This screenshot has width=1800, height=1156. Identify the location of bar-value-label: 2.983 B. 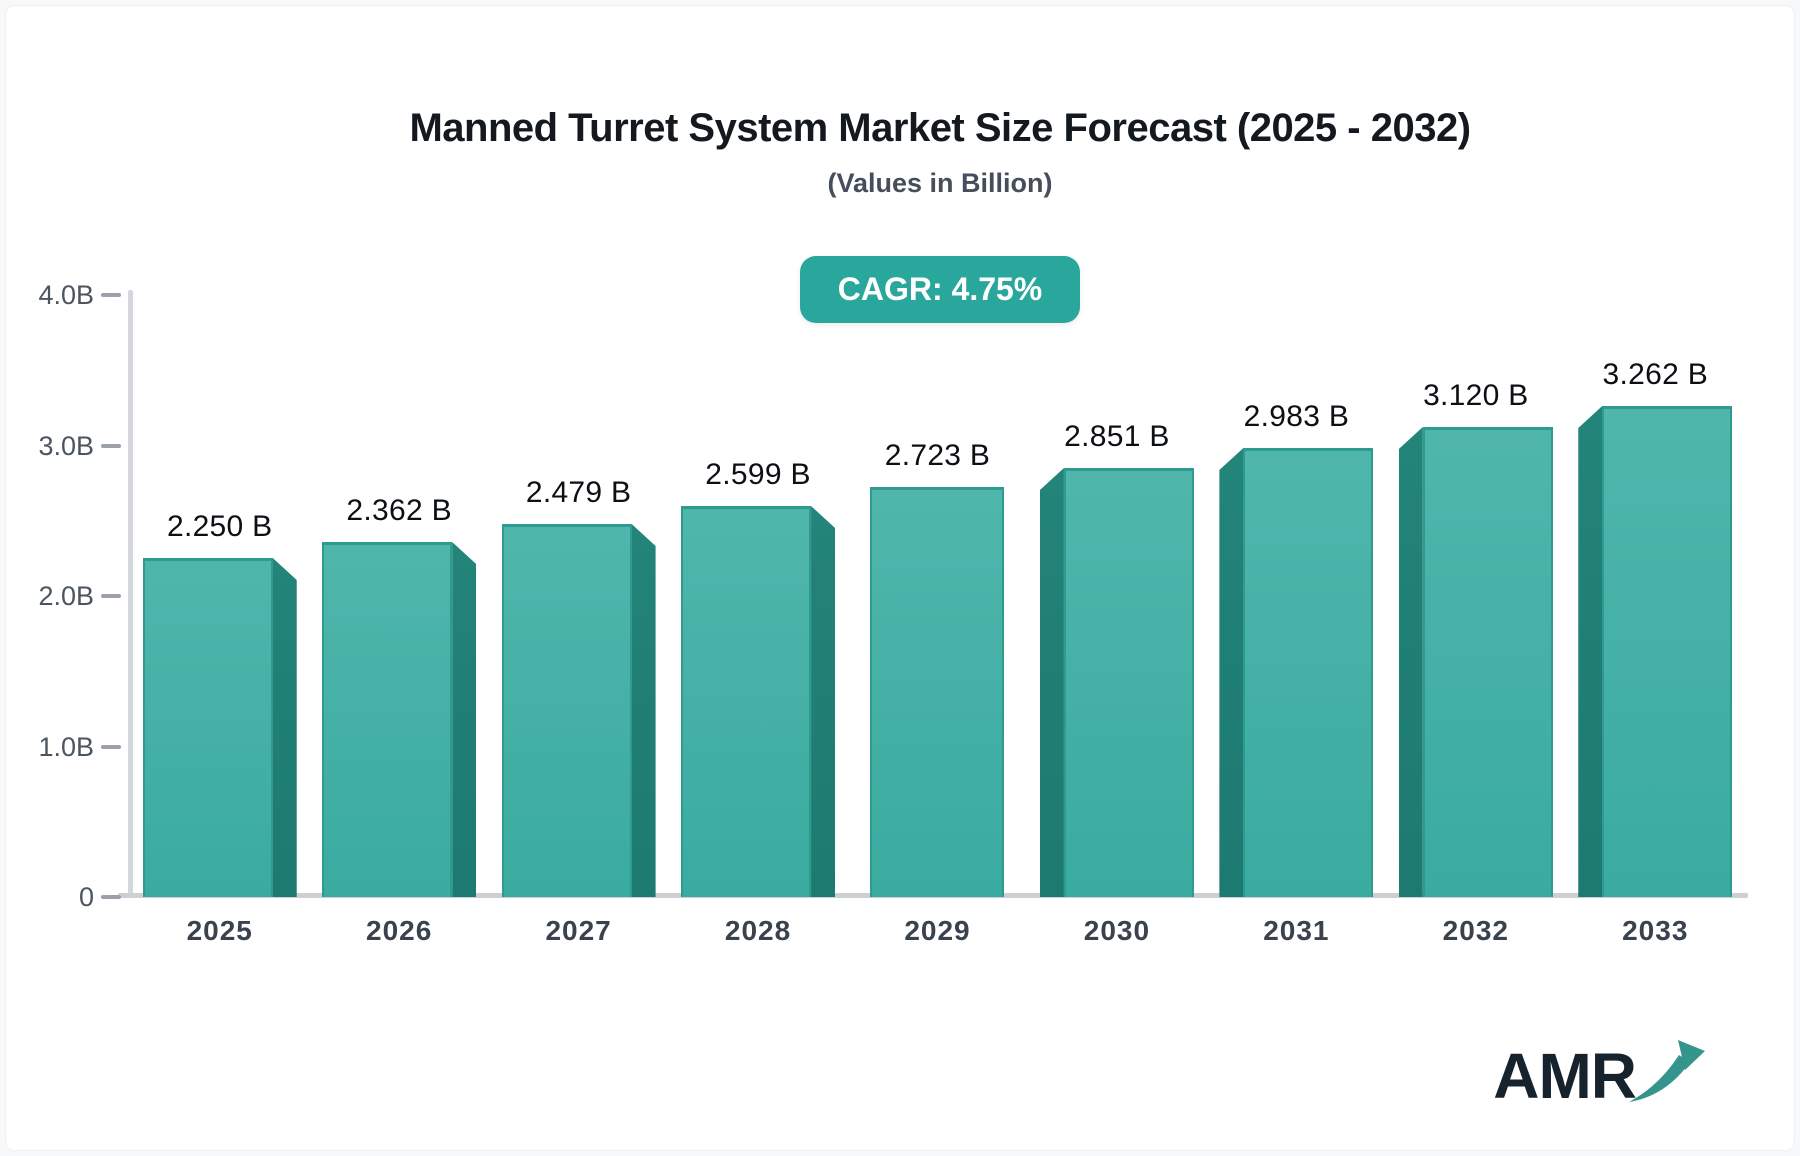
(1296, 416).